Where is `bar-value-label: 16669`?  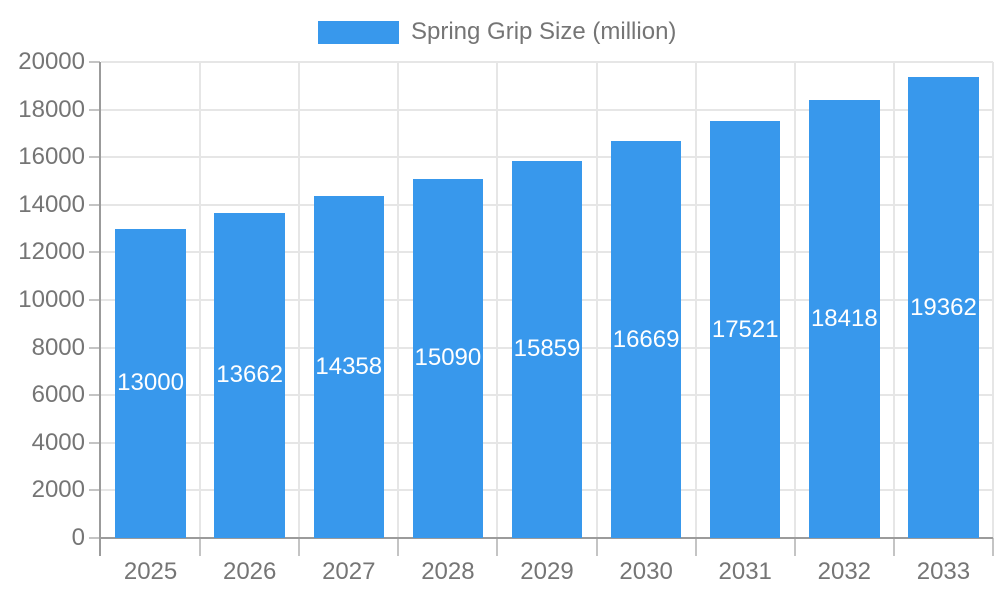
bar-value-label: 16669 is located at coordinates (646, 339).